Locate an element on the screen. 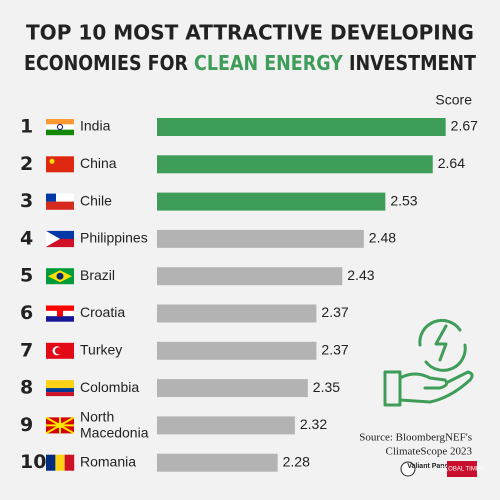 The width and height of the screenshot is (500, 500). rank: 5 is located at coordinates (26, 276).